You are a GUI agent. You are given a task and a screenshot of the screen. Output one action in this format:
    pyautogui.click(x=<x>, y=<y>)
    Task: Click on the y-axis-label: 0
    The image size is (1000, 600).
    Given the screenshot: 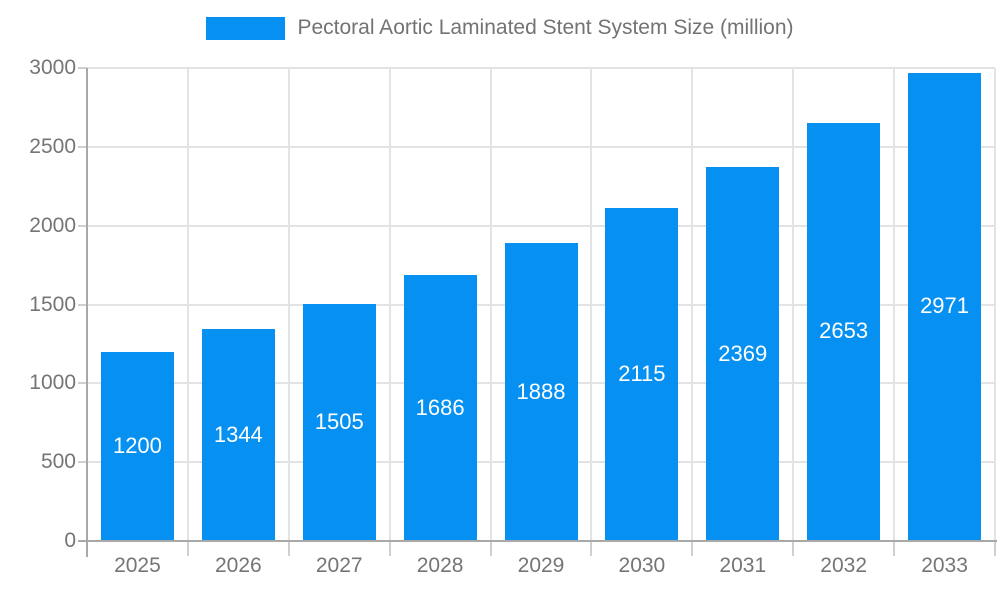 What is the action you would take?
    pyautogui.click(x=70, y=540)
    